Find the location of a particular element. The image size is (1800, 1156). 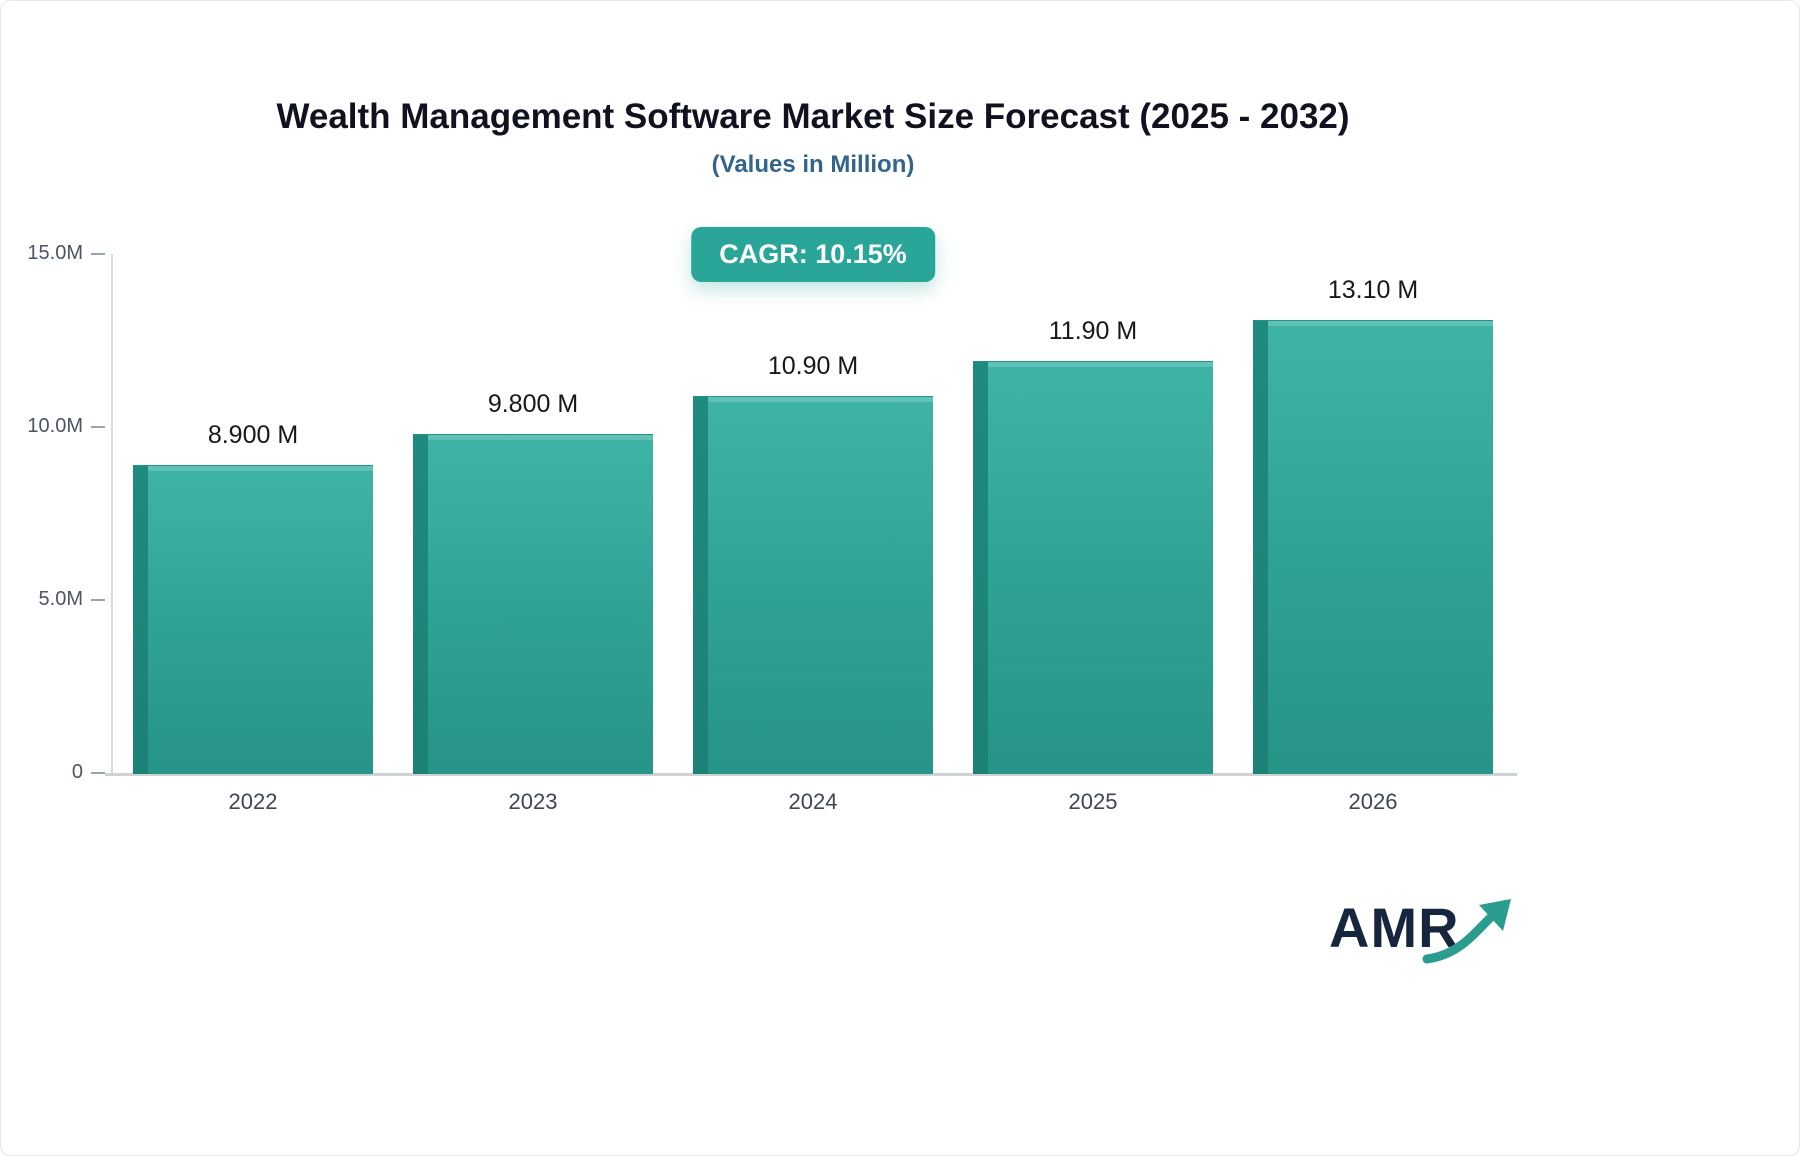

cagr-badge: CAGR: 10.15% is located at coordinates (813, 254).